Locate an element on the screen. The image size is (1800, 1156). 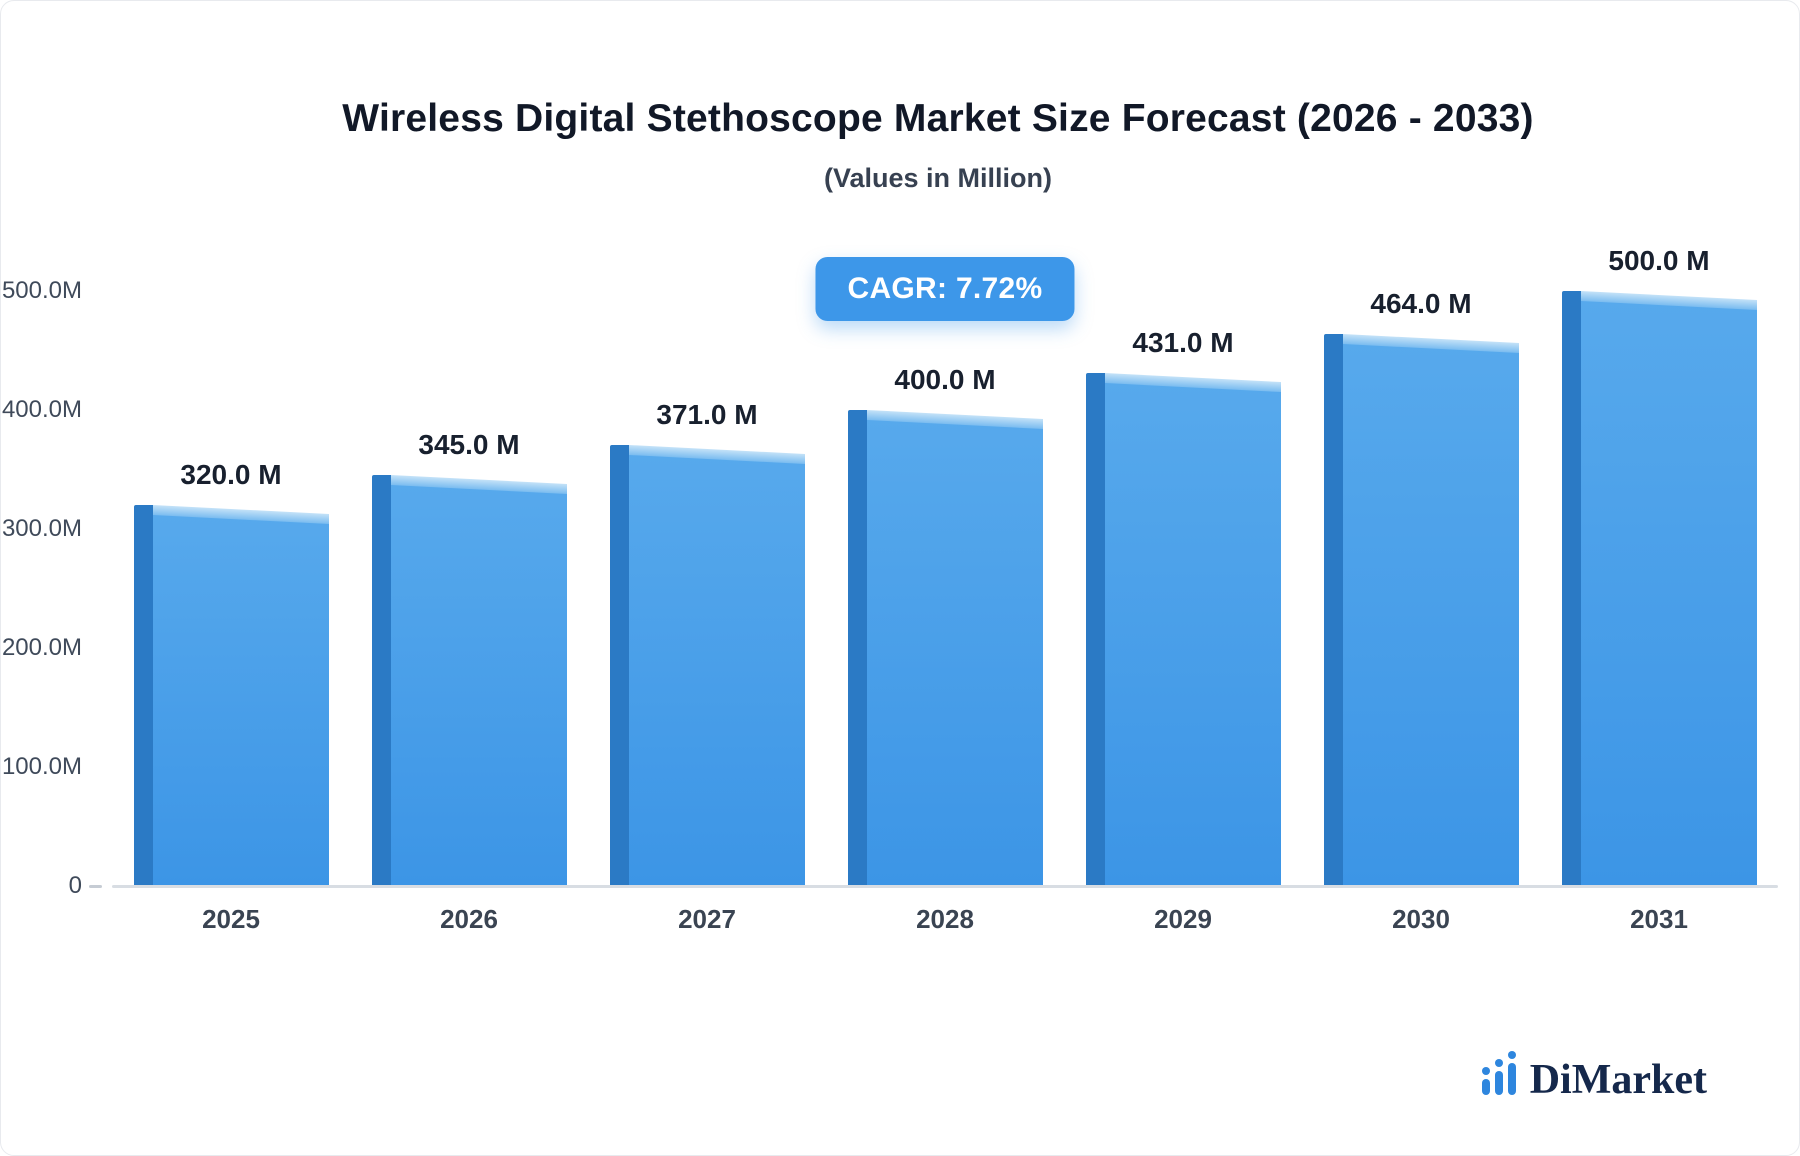
bar-2030: 464.0 M is located at coordinates (1421, 587).